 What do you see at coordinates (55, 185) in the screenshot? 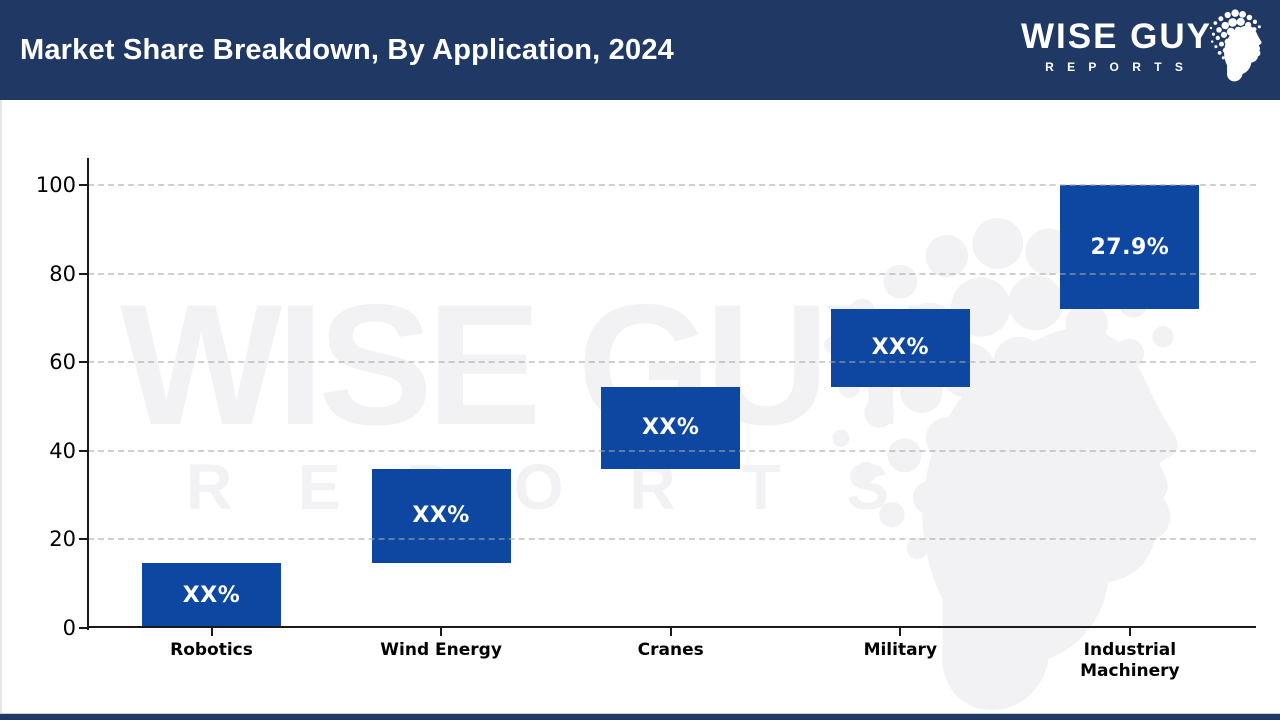
I see `y-tick-label: 100` at bounding box center [55, 185].